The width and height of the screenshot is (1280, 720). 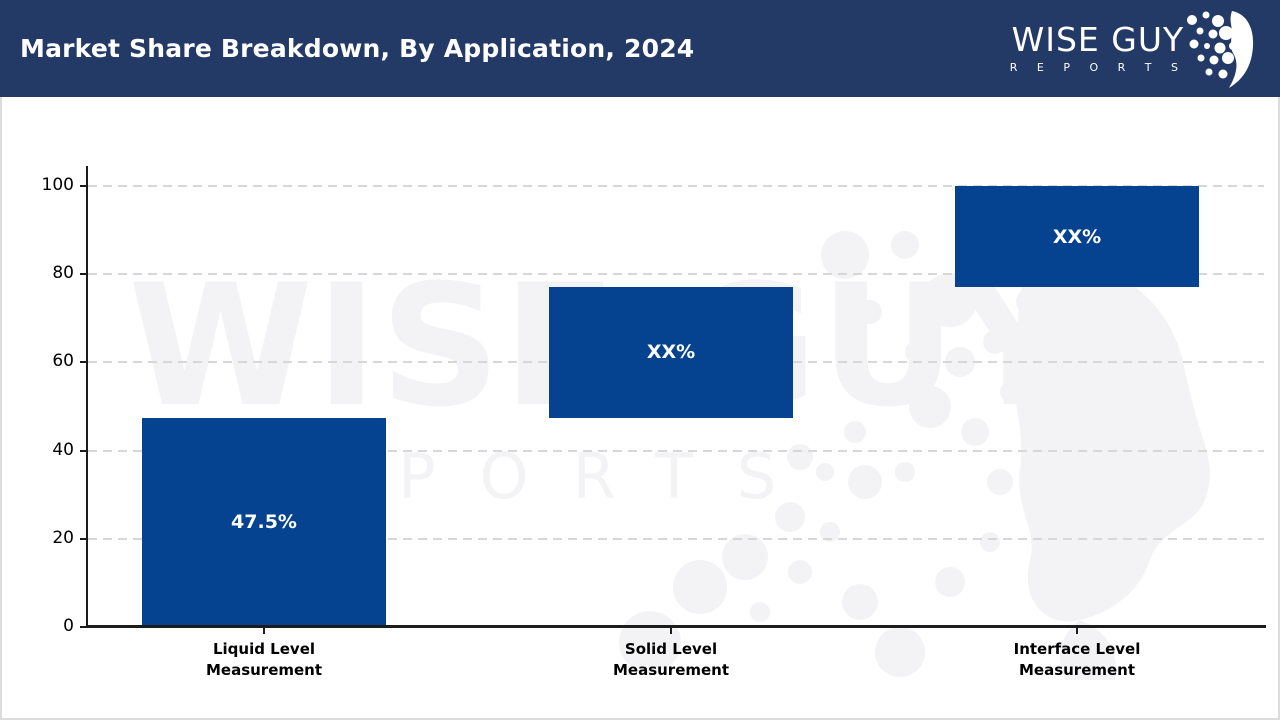 I want to click on x-axis-line, so click(x=676, y=626).